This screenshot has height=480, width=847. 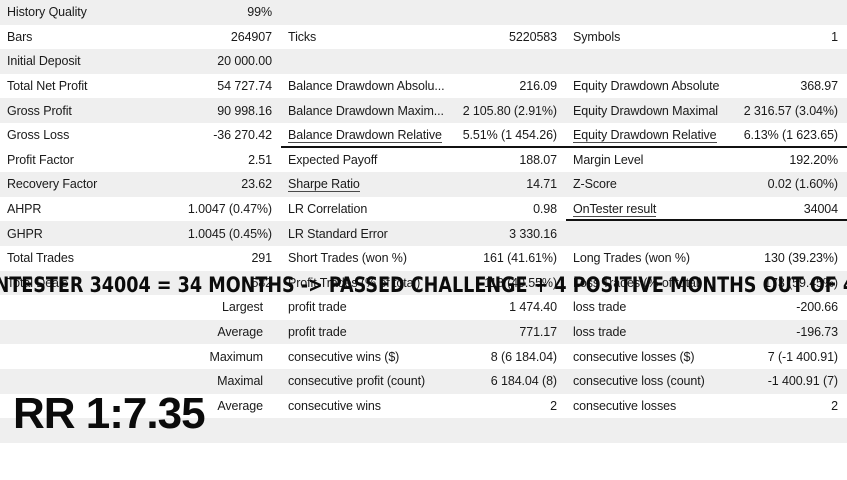 I want to click on table-cell-left: Average, so click(x=140, y=332).